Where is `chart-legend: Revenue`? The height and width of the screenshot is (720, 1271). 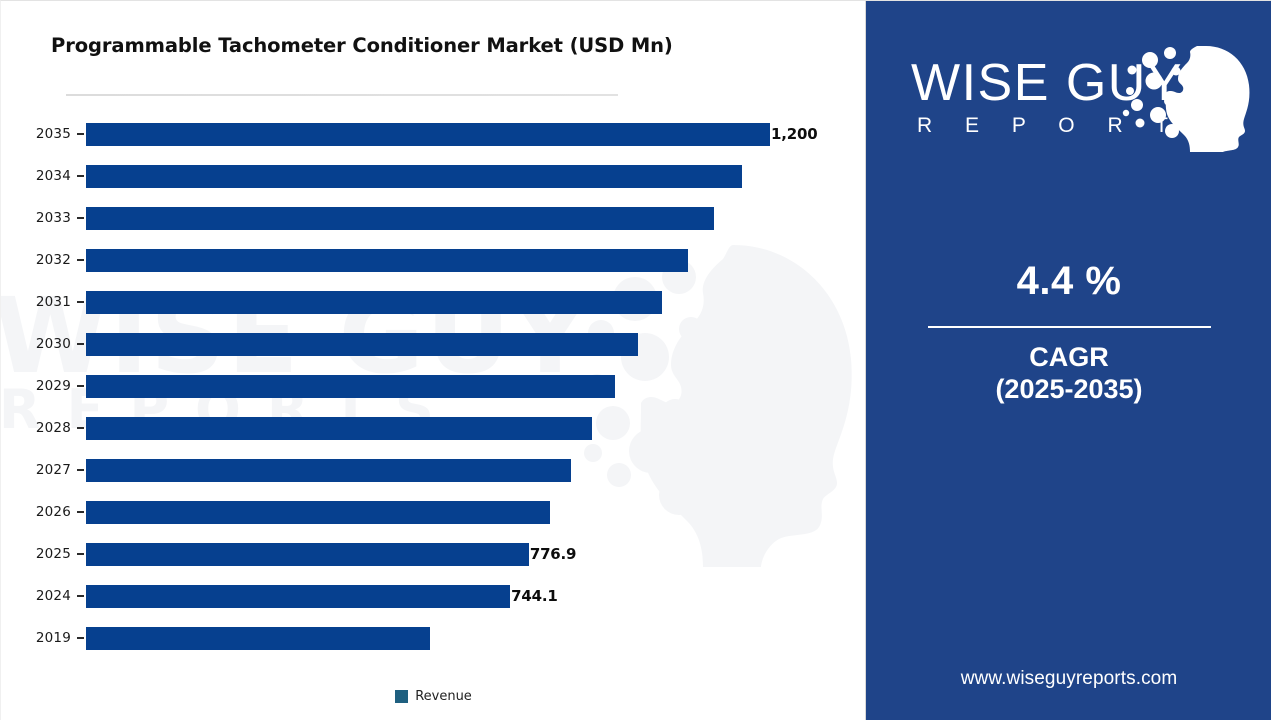
chart-legend: Revenue is located at coordinates (433, 696).